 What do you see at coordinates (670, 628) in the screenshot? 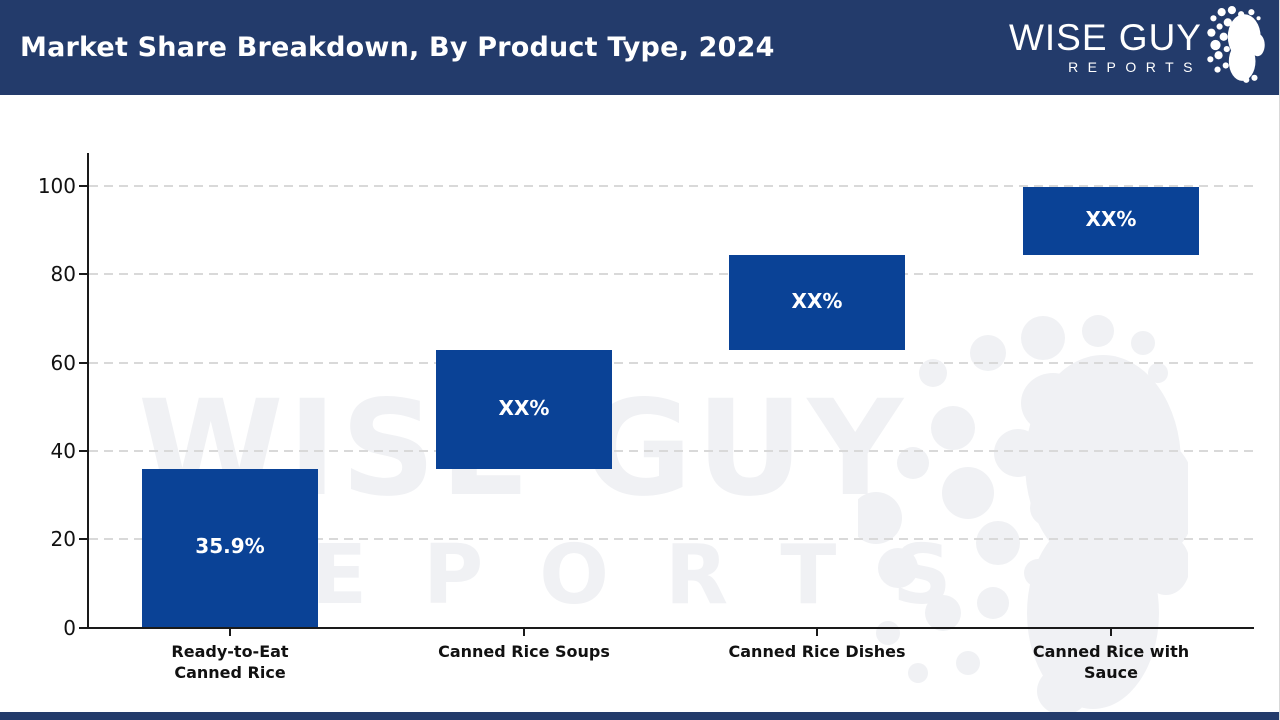
I see `x-axis-line` at bounding box center [670, 628].